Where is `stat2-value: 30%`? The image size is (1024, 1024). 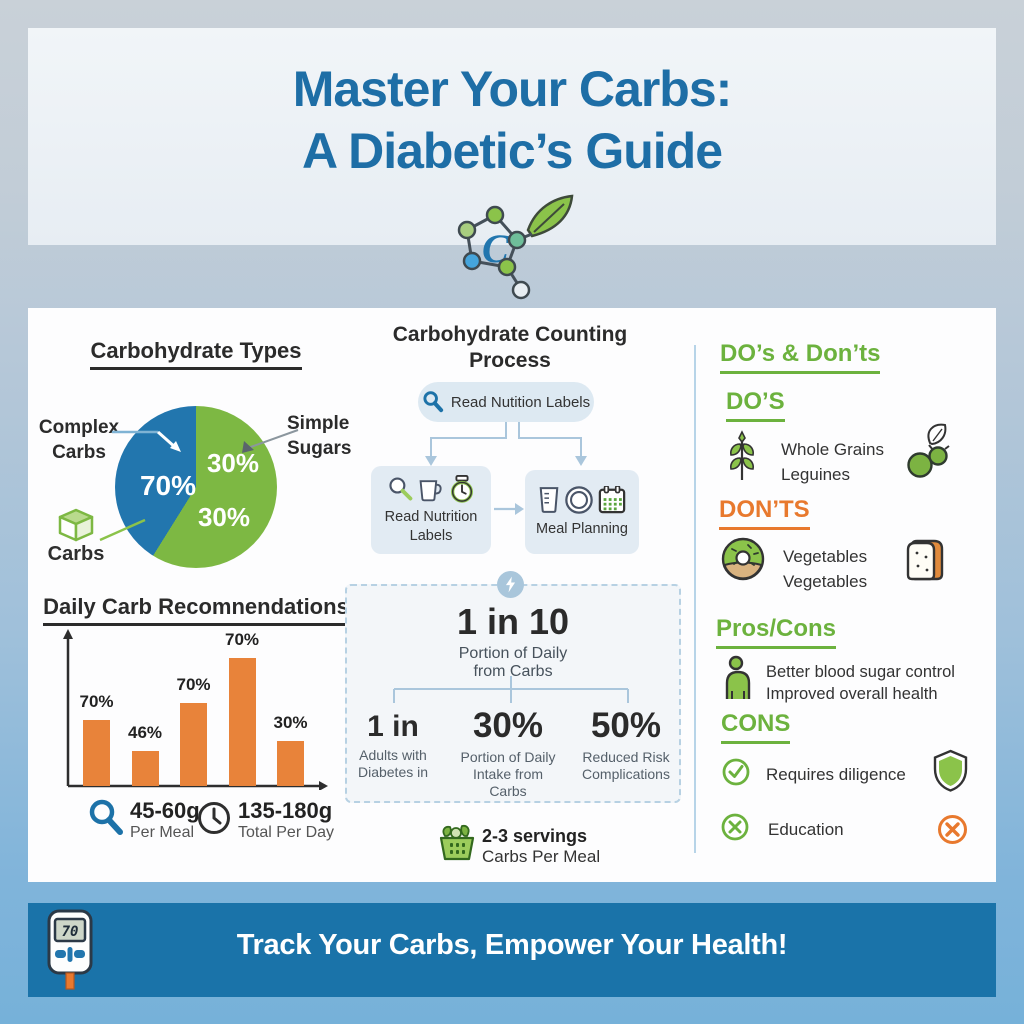
stat2-value: 30% is located at coordinates (508, 725).